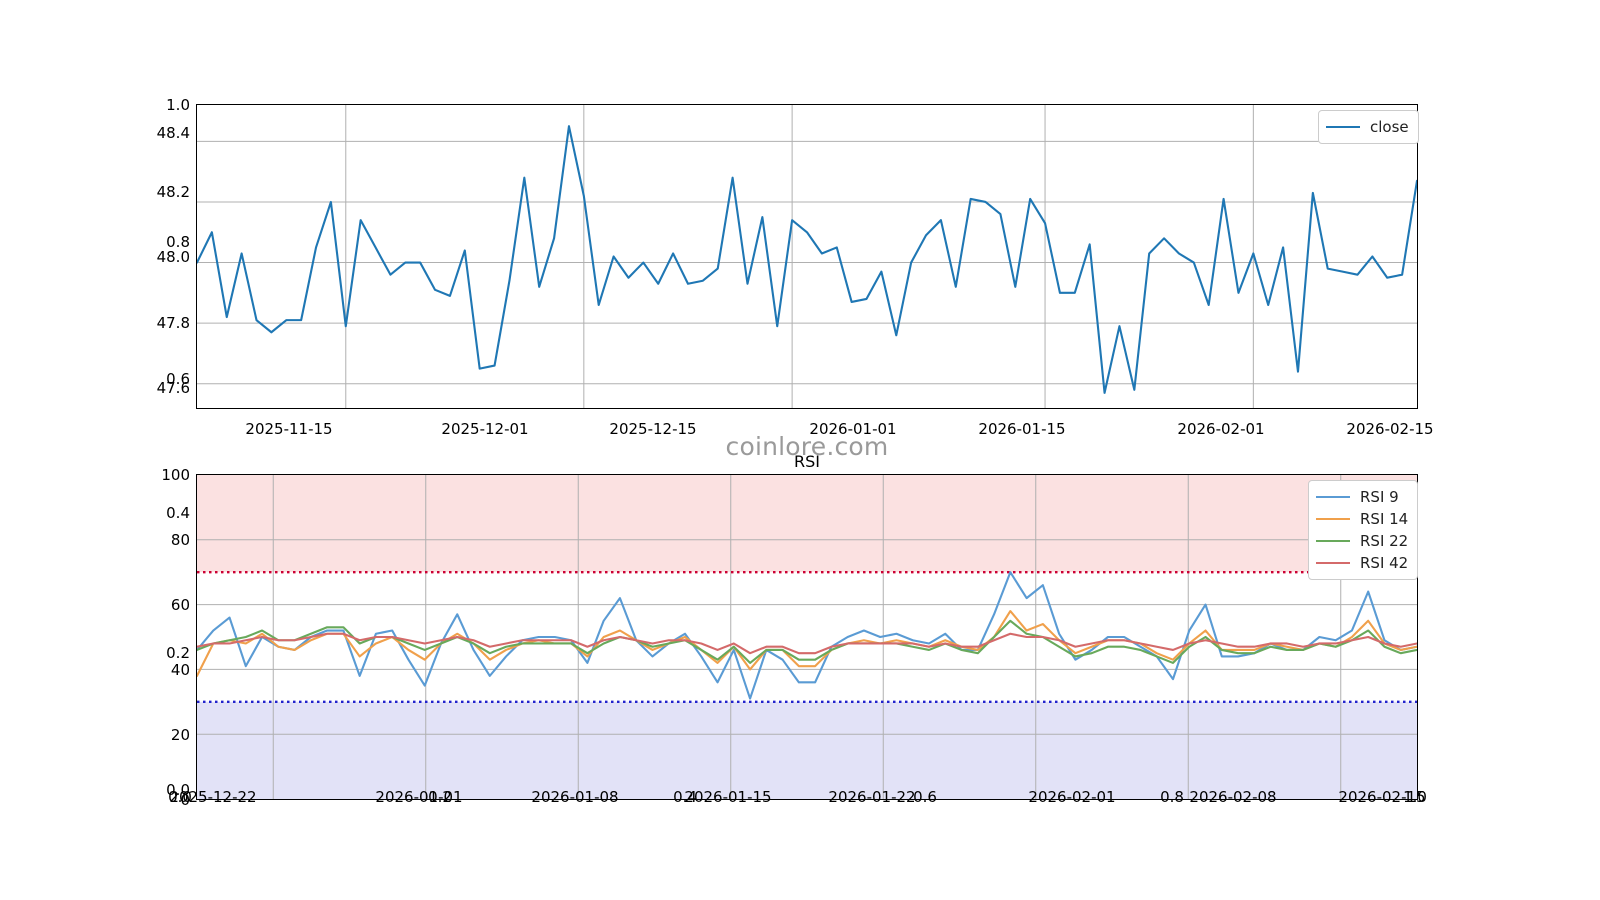 Image resolution: width=1600 pixels, height=900 pixels. Describe the element at coordinates (853, 429) in the screenshot. I see `price-xtick-3: 2026-01-01` at that location.